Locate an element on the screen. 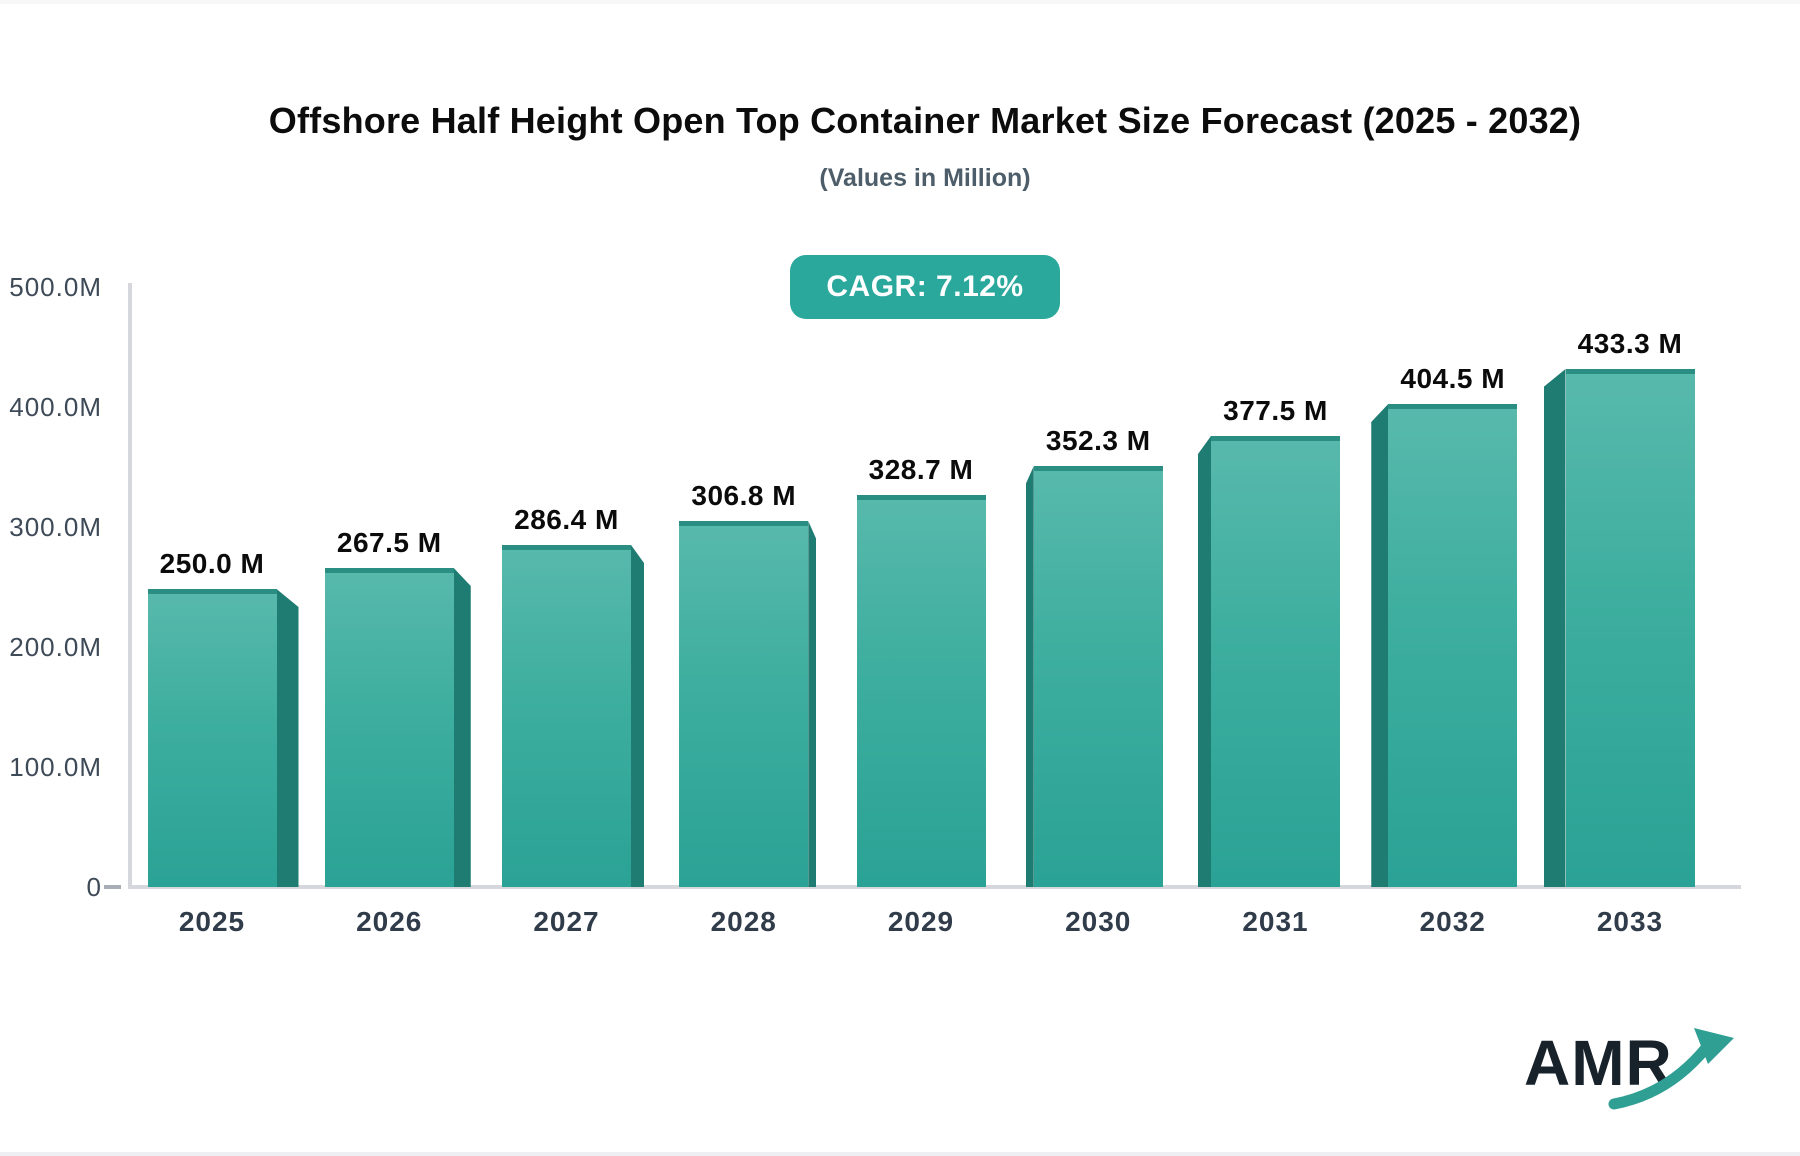 Image resolution: width=1800 pixels, height=1156 pixels. bar-value-label-2027: 286.4 M is located at coordinates (566, 519).